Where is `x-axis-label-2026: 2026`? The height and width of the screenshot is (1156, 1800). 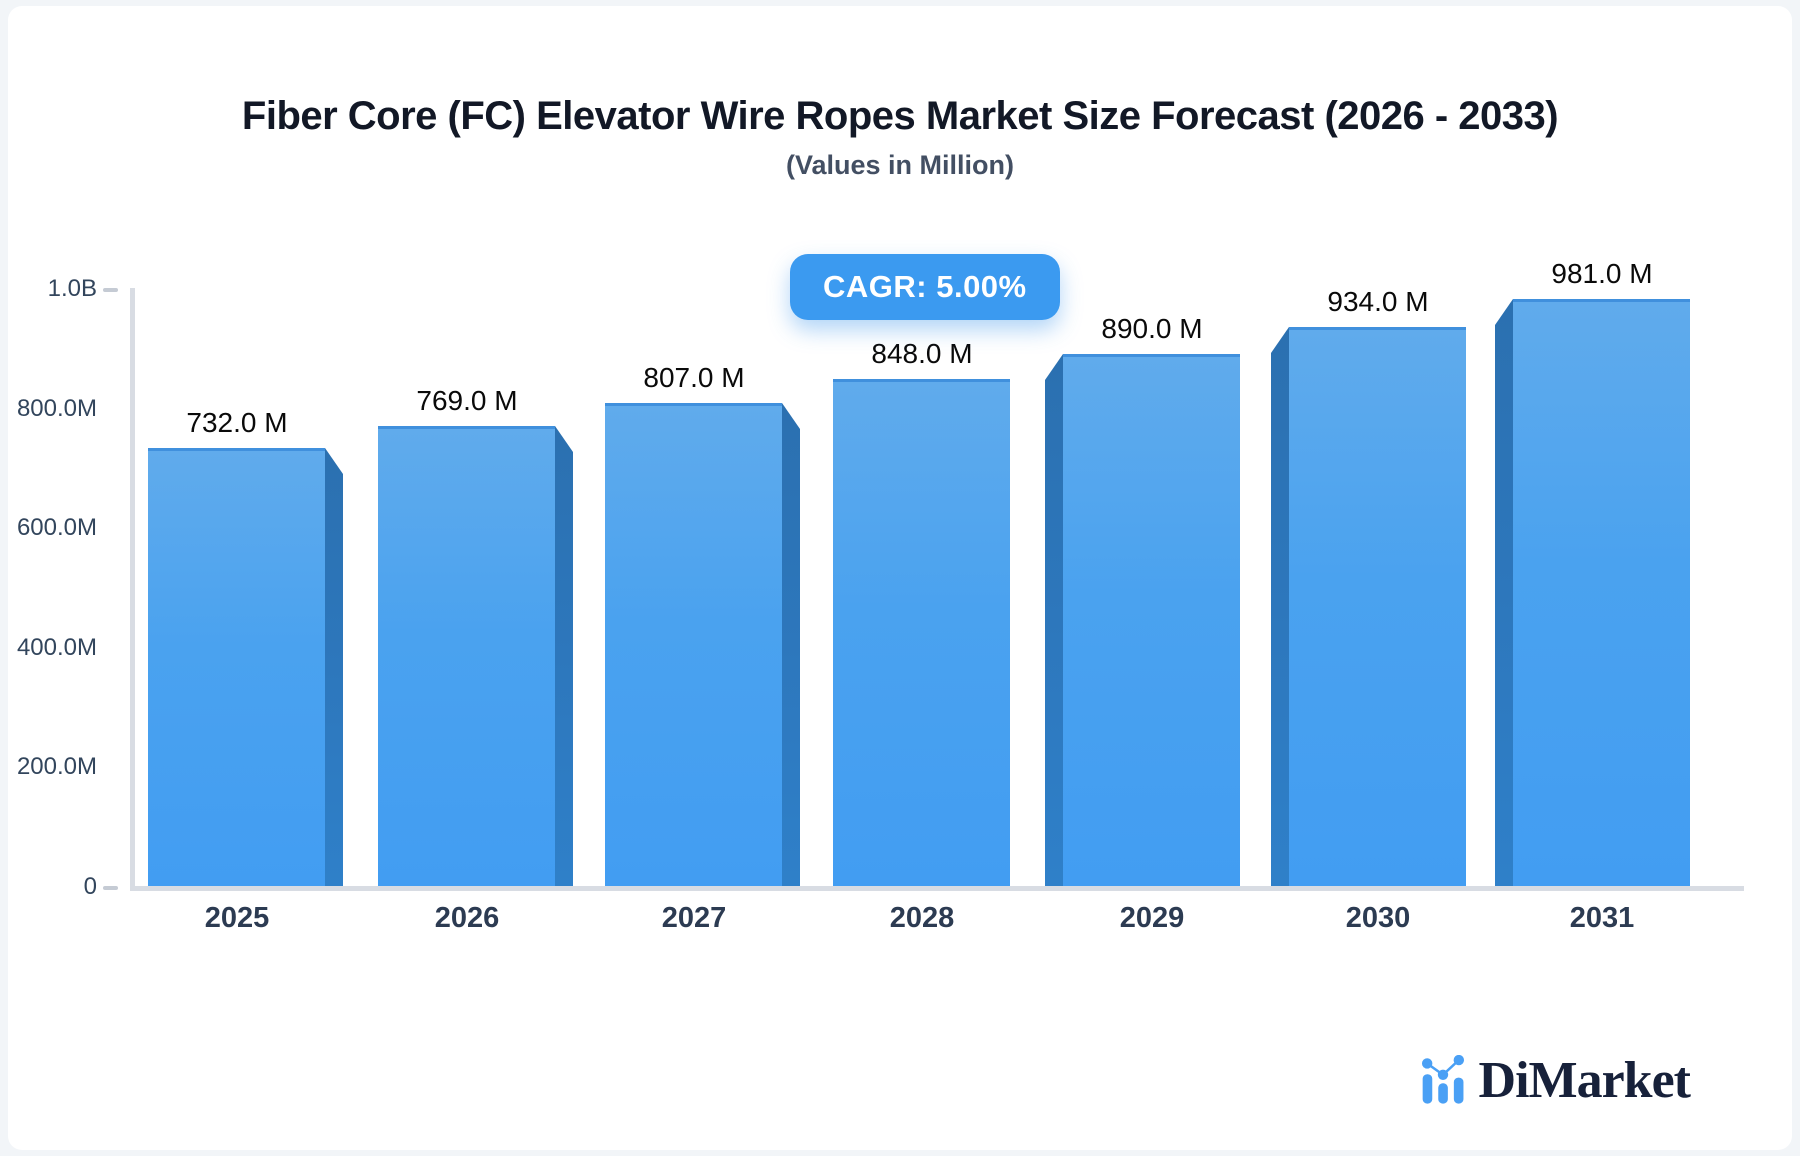 x-axis-label-2026: 2026 is located at coordinates (467, 918).